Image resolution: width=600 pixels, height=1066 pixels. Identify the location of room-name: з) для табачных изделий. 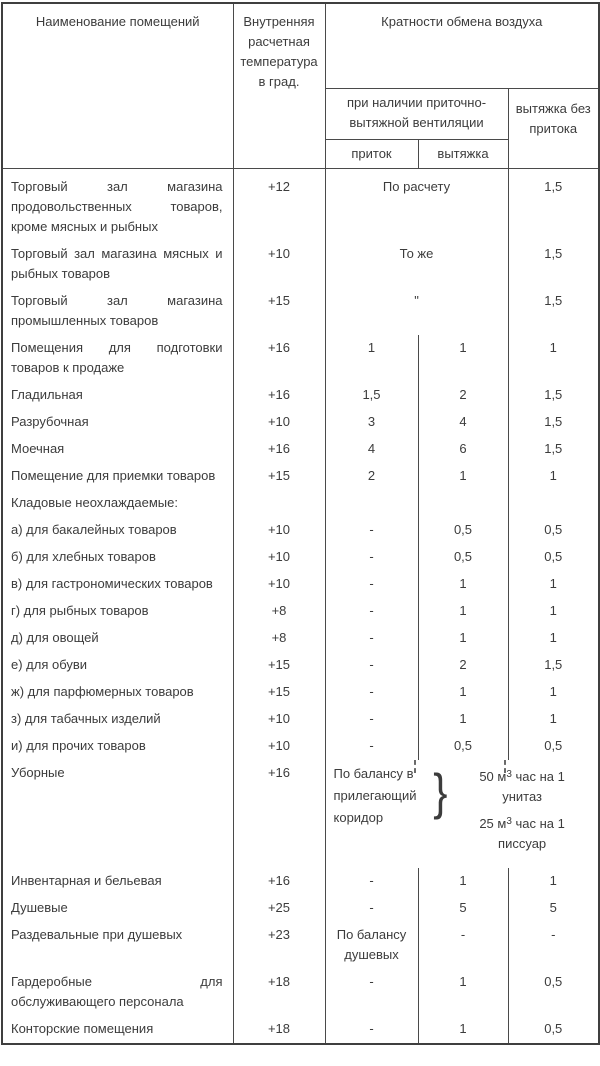
(117, 719).